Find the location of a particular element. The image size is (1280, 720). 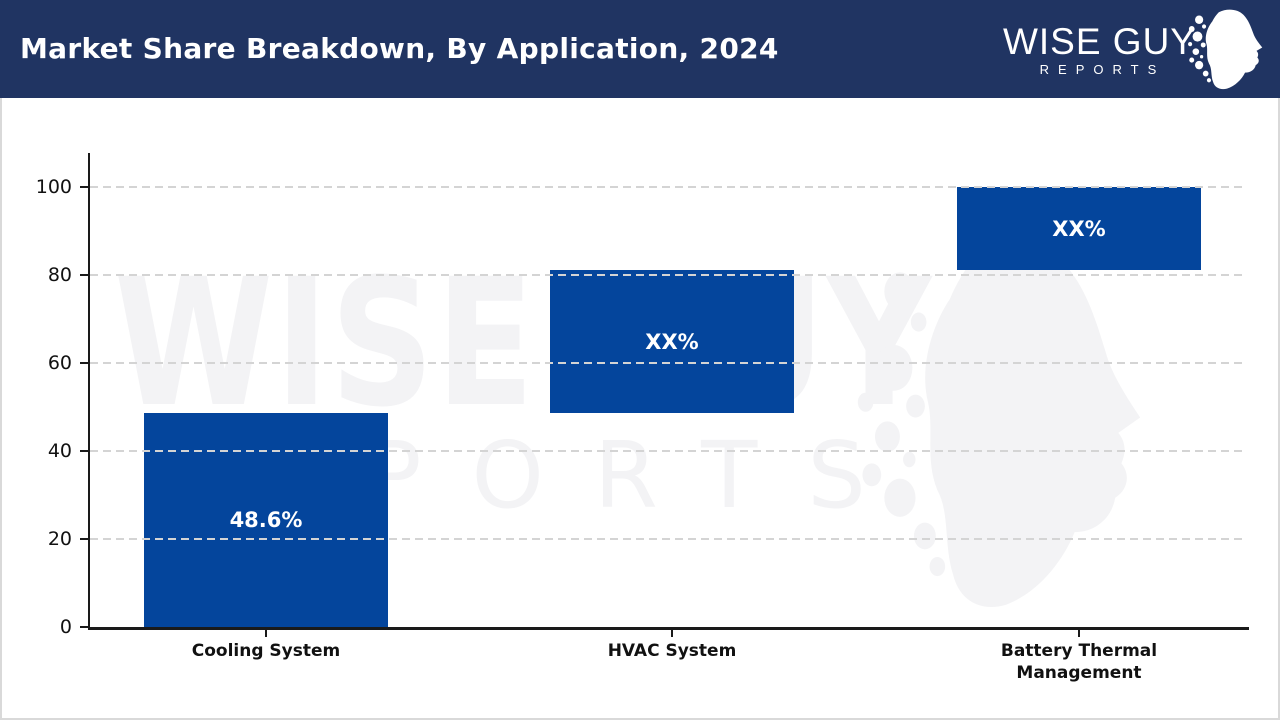

y-axis-tick-label: 0 is located at coordinates (65, 627).